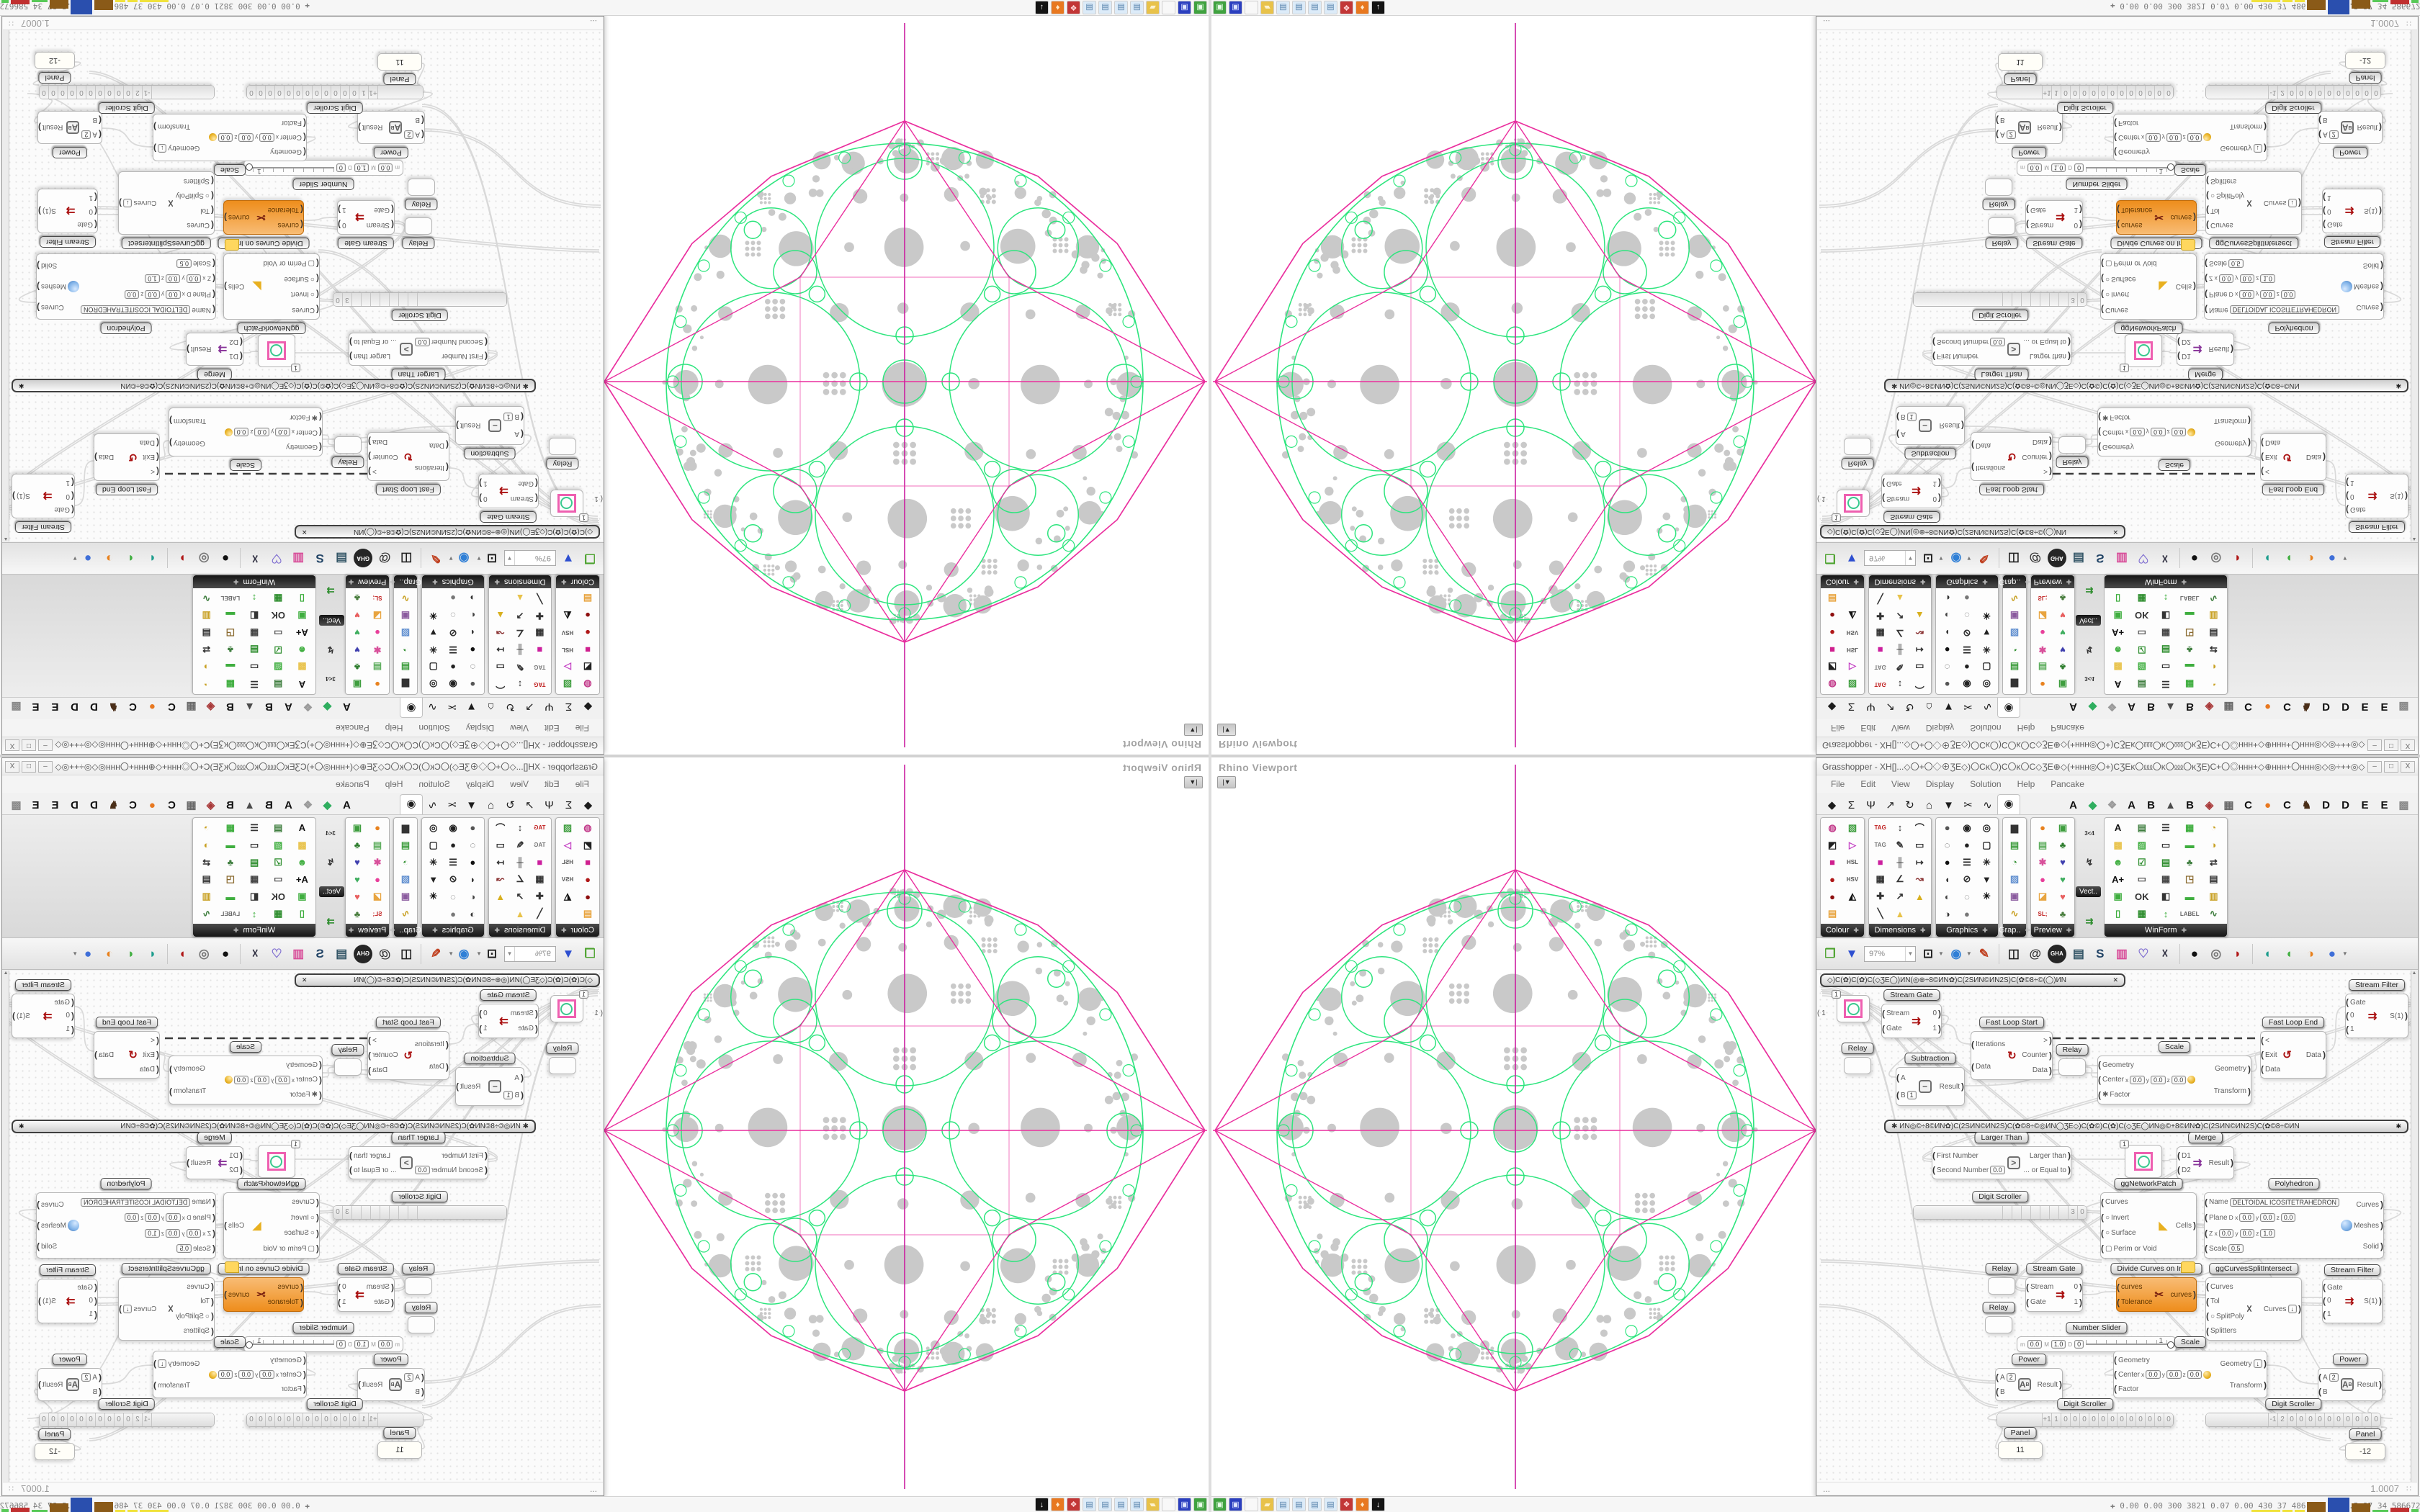 Image resolution: width=2420 pixels, height=1512 pixels. I want to click on relay-label: Relay, so click(418, 1268).